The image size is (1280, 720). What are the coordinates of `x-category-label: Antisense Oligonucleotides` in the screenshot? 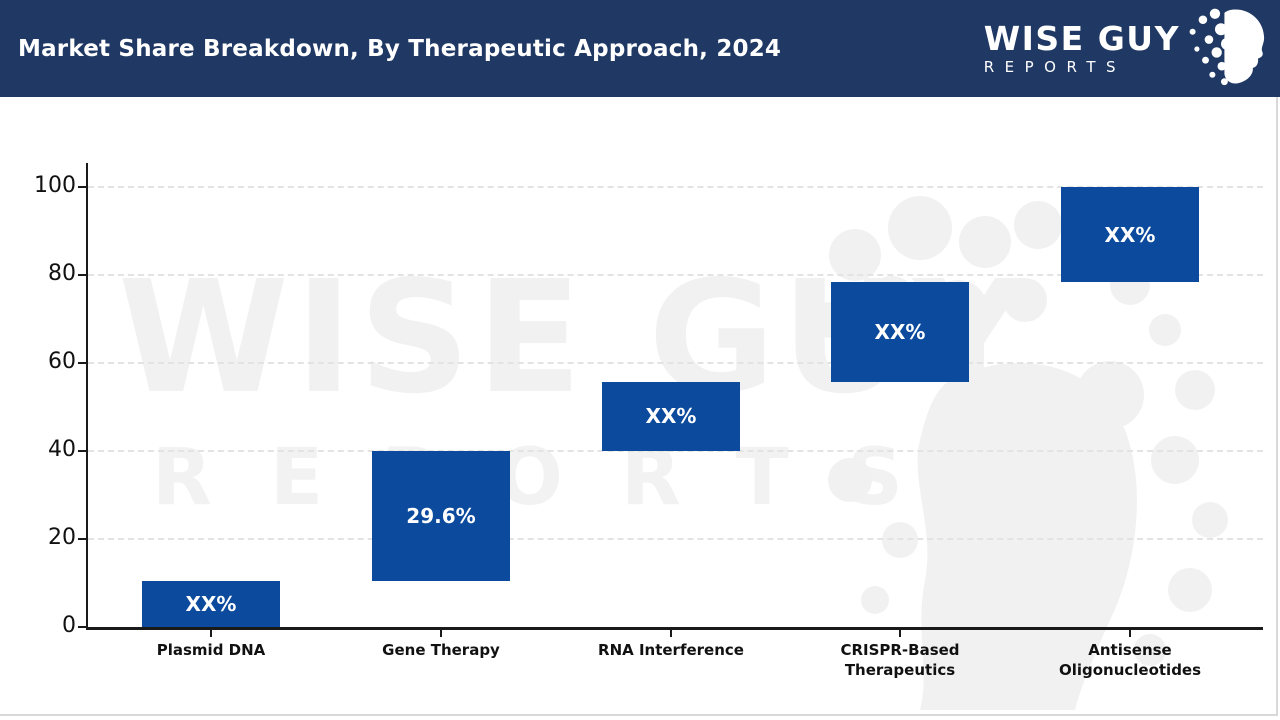 It's located at (1130, 660).